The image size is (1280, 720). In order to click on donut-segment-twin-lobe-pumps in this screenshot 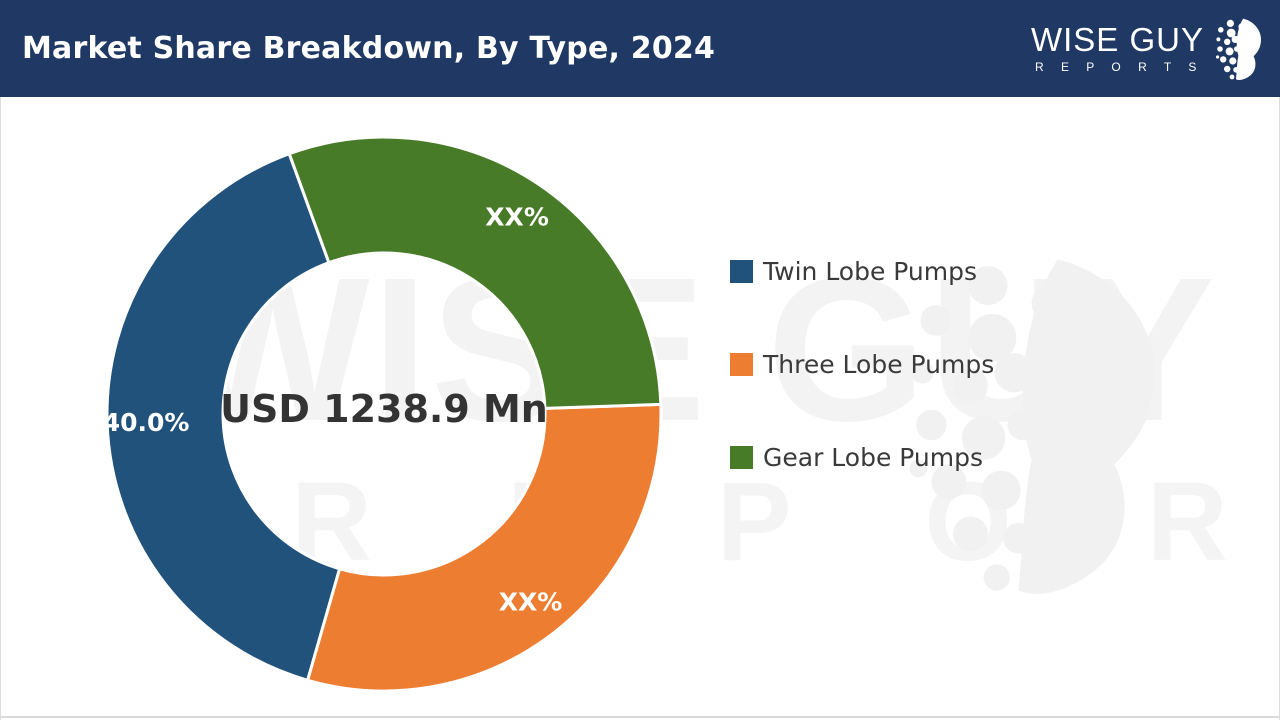, I will do `click(223, 417)`.